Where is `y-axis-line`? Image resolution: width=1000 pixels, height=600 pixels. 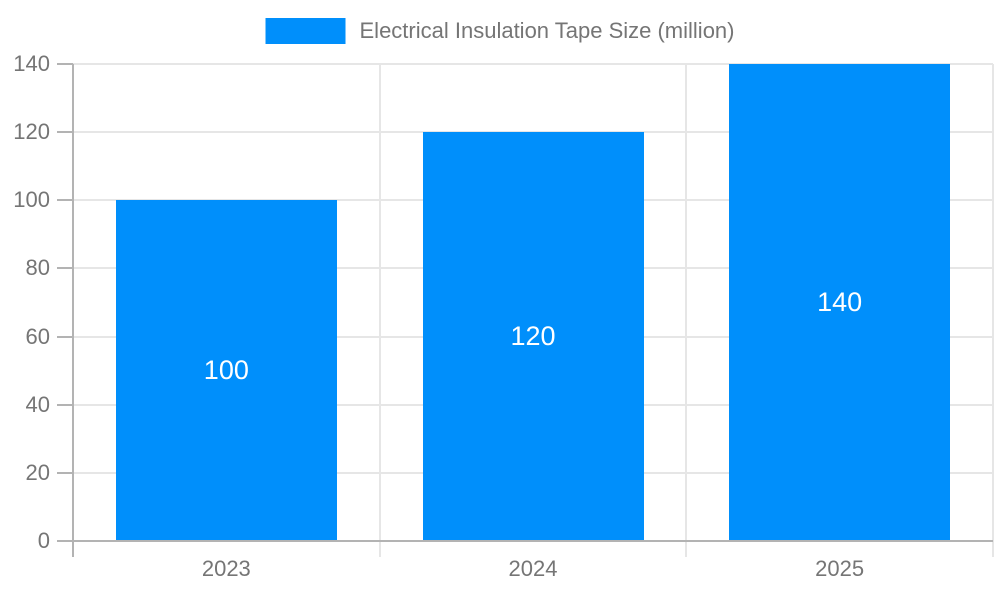
y-axis-line is located at coordinates (73, 310).